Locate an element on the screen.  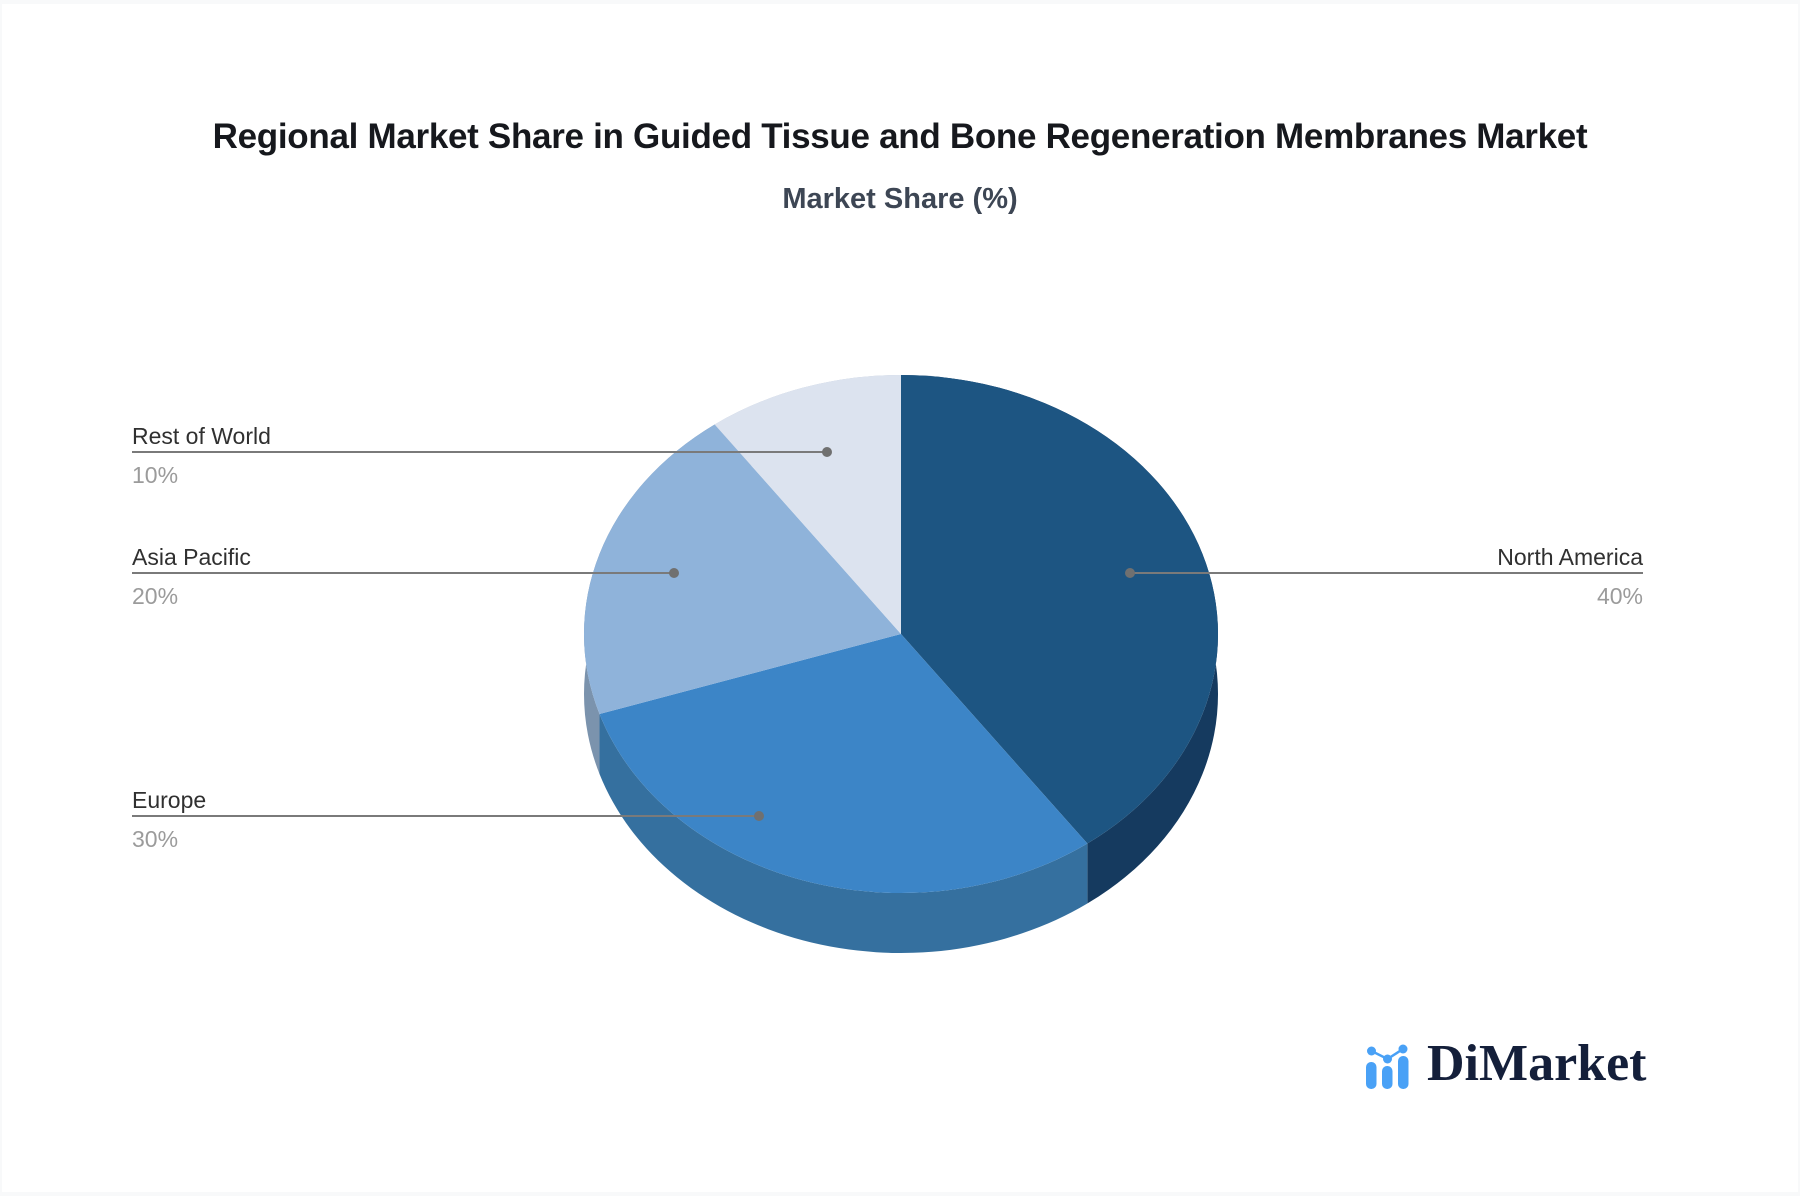
slice-label-value: 20% is located at coordinates (155, 596).